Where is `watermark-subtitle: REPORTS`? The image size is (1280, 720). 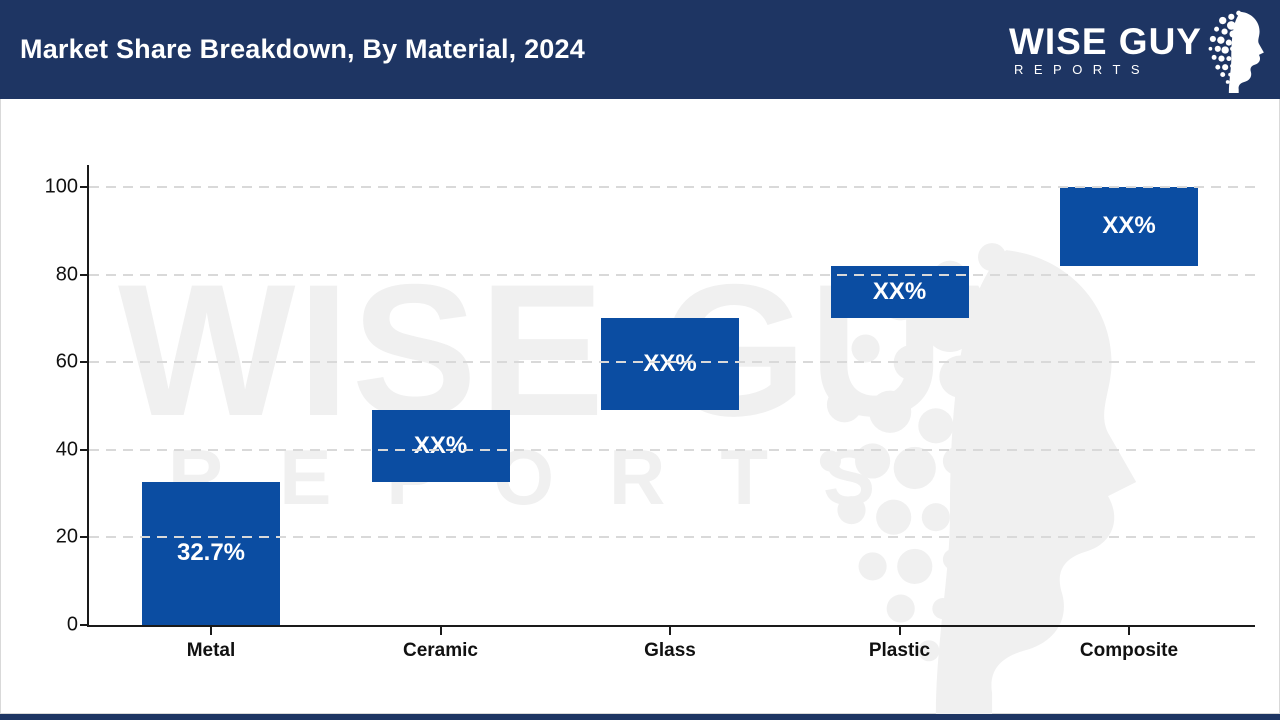 watermark-subtitle: REPORTS is located at coordinates (549, 477).